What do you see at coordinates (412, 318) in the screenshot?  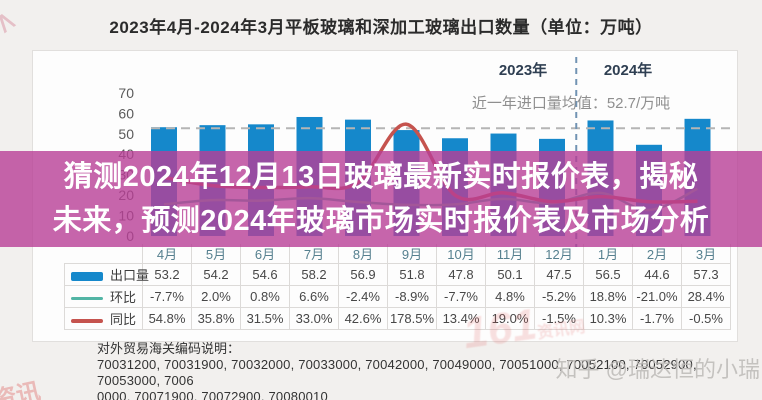 I see `table-value-cell: 178.5%` at bounding box center [412, 318].